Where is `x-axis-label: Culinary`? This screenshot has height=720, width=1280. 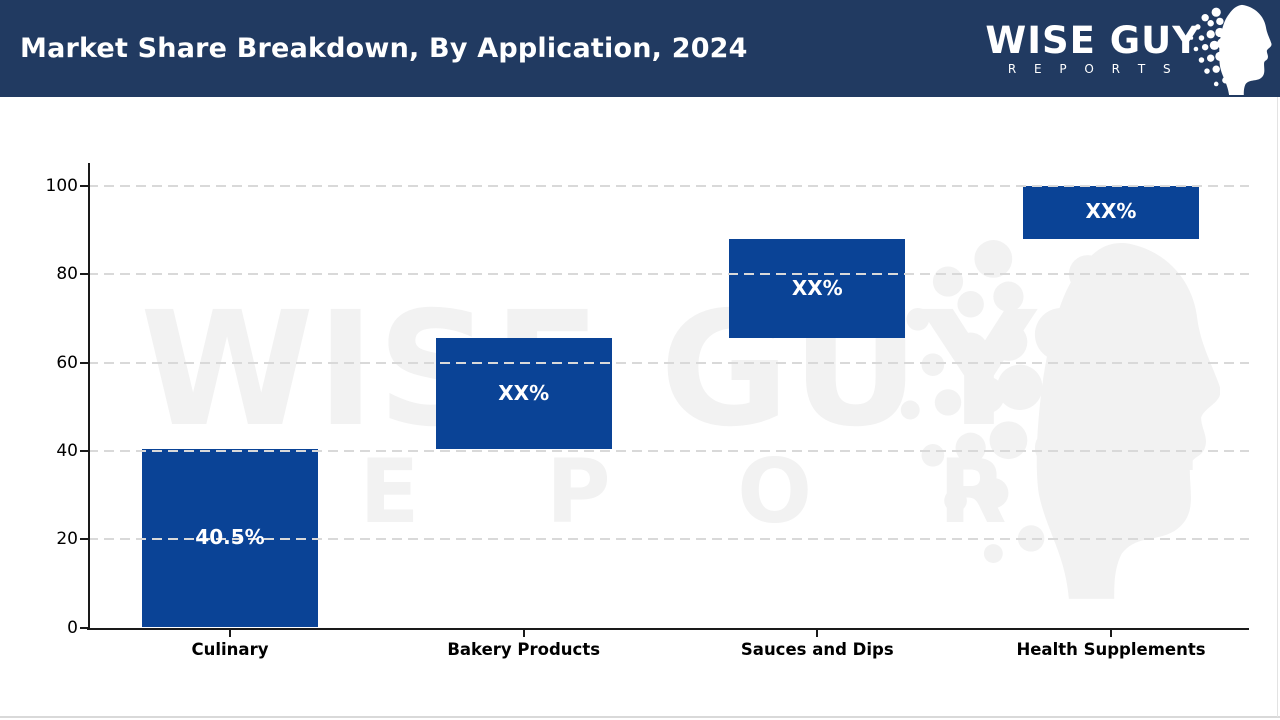 x-axis-label: Culinary is located at coordinates (230, 649).